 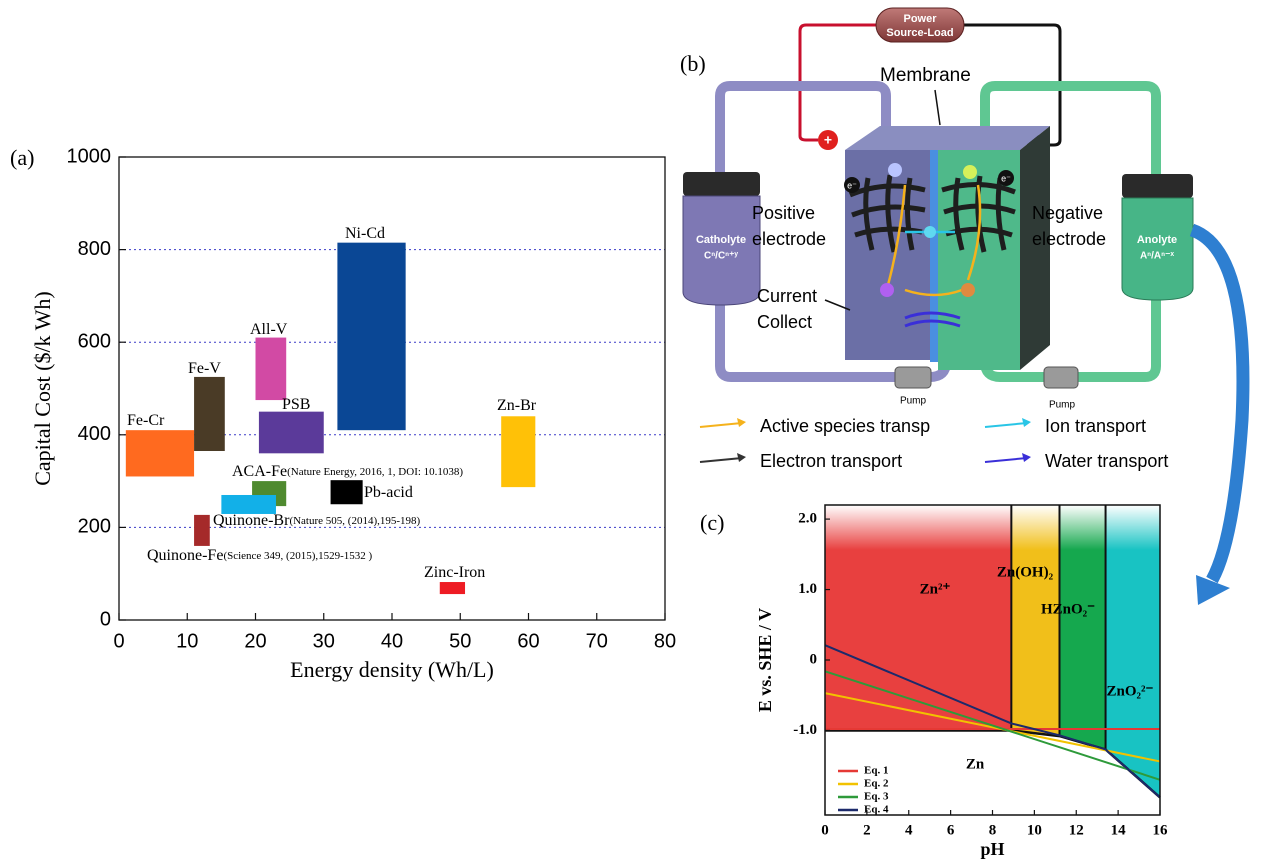 I want to click on x-tick-label: 14, so click(x=1119, y=830).